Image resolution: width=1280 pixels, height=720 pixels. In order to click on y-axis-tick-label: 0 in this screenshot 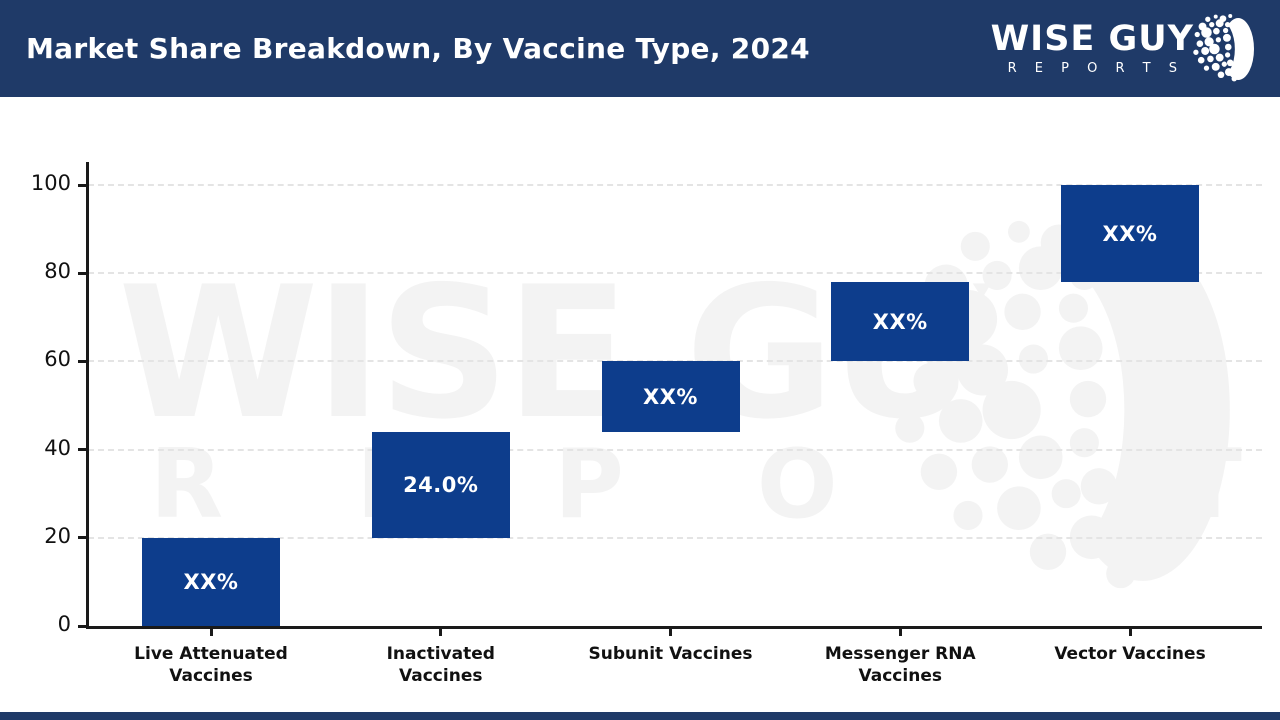, I will do `click(64, 624)`.